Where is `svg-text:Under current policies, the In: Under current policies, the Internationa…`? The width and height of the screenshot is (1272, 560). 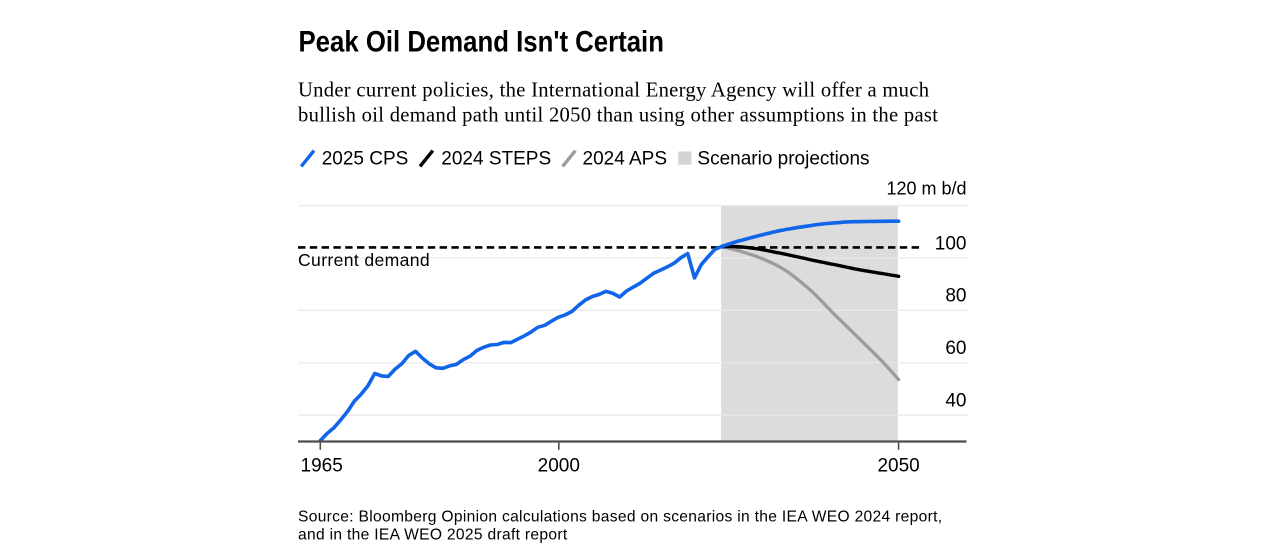 svg-text:Under current policies, the In: Under current policies, the Internationa… is located at coordinates (614, 90).